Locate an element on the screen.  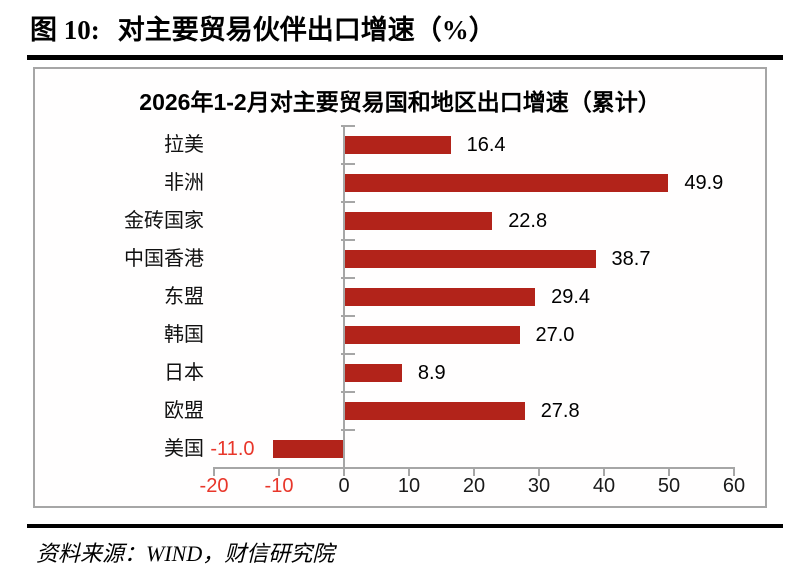
source-note: 资料来源：WIND，财信研究院 is located at coordinates (185, 553).